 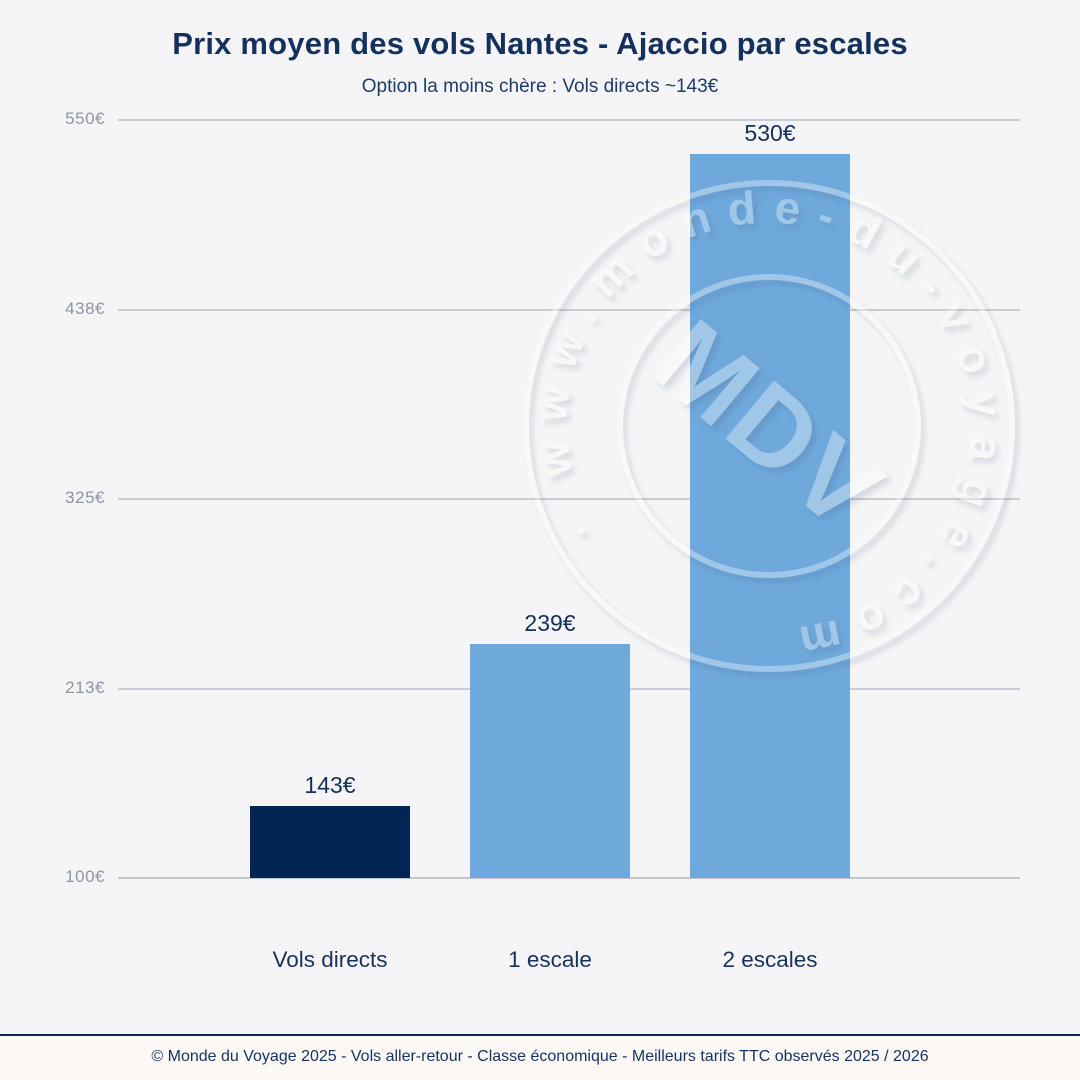 What do you see at coordinates (330, 784) in the screenshot?
I see `bar-value-label: 143€` at bounding box center [330, 784].